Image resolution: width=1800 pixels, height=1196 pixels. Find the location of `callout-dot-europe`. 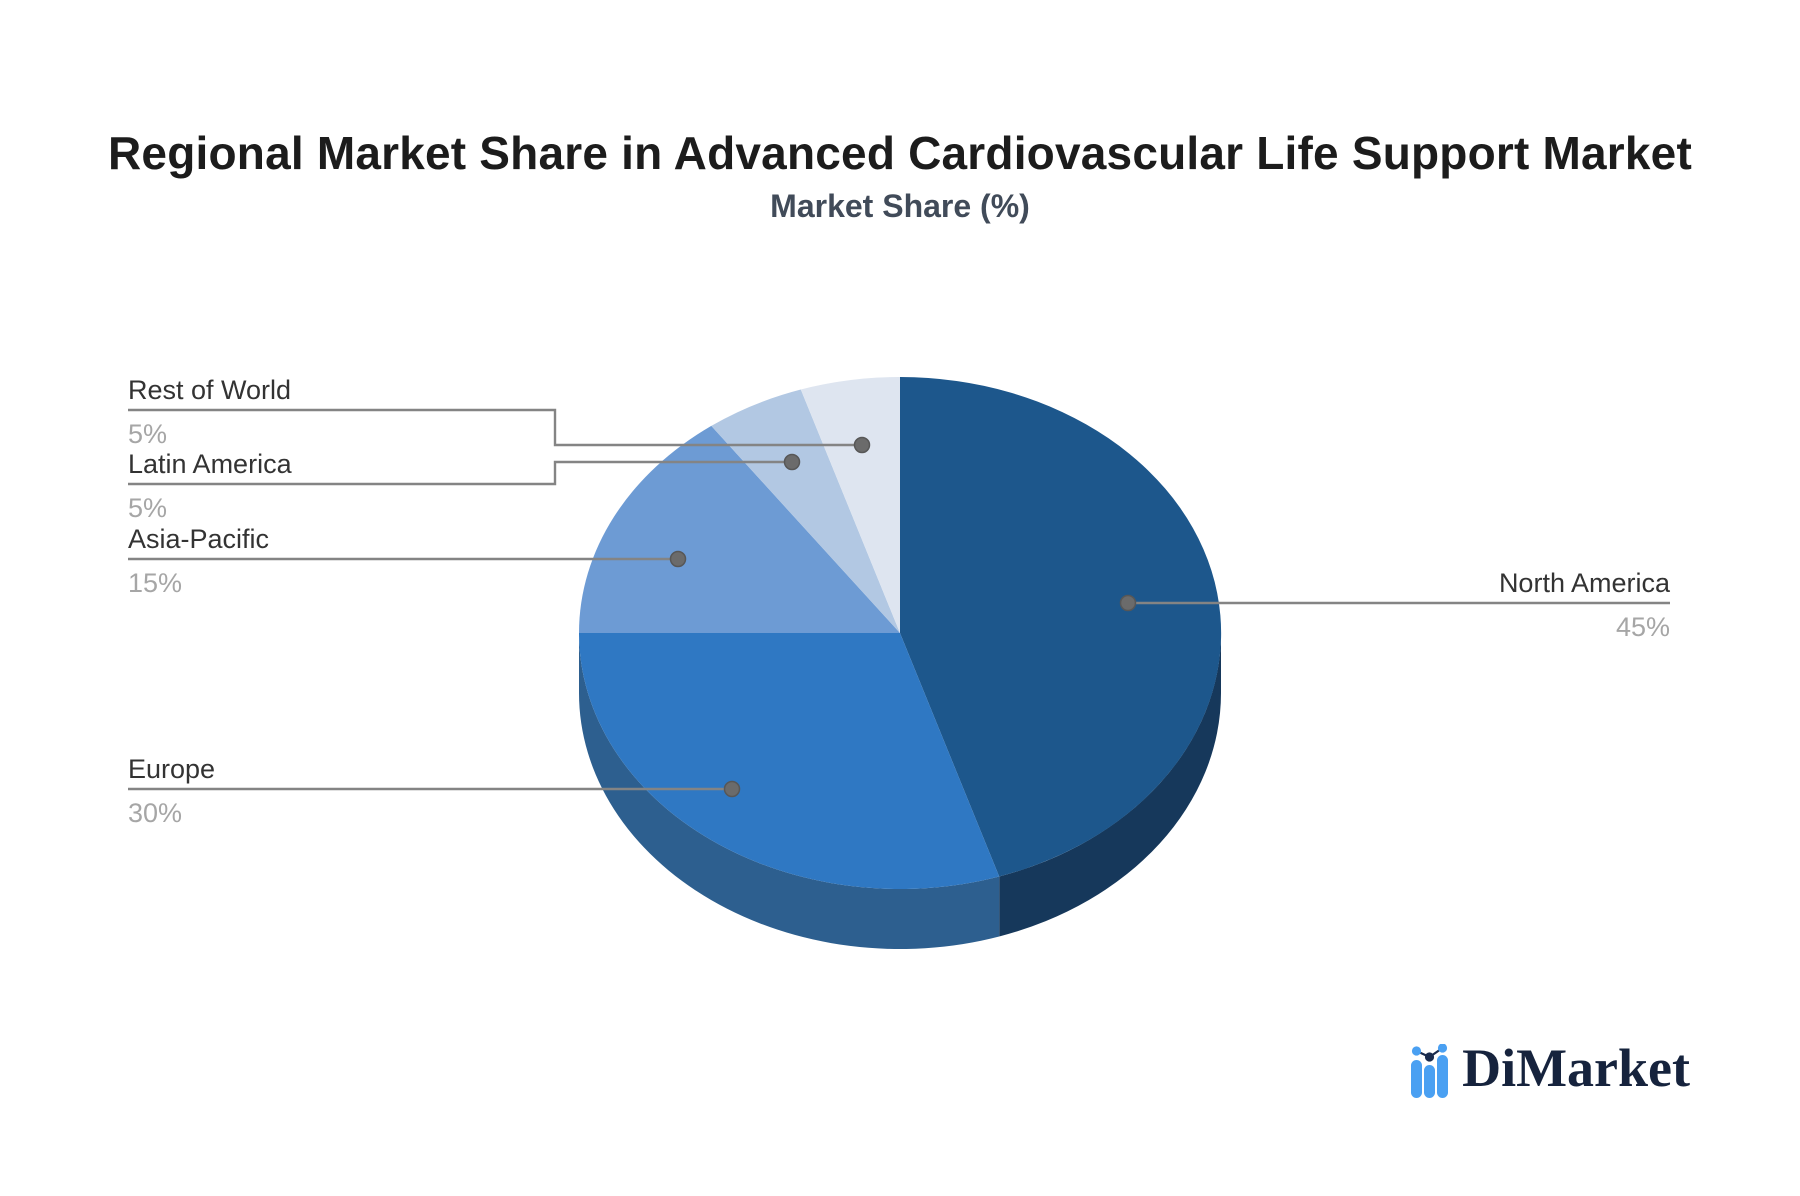

callout-dot-europe is located at coordinates (732, 789).